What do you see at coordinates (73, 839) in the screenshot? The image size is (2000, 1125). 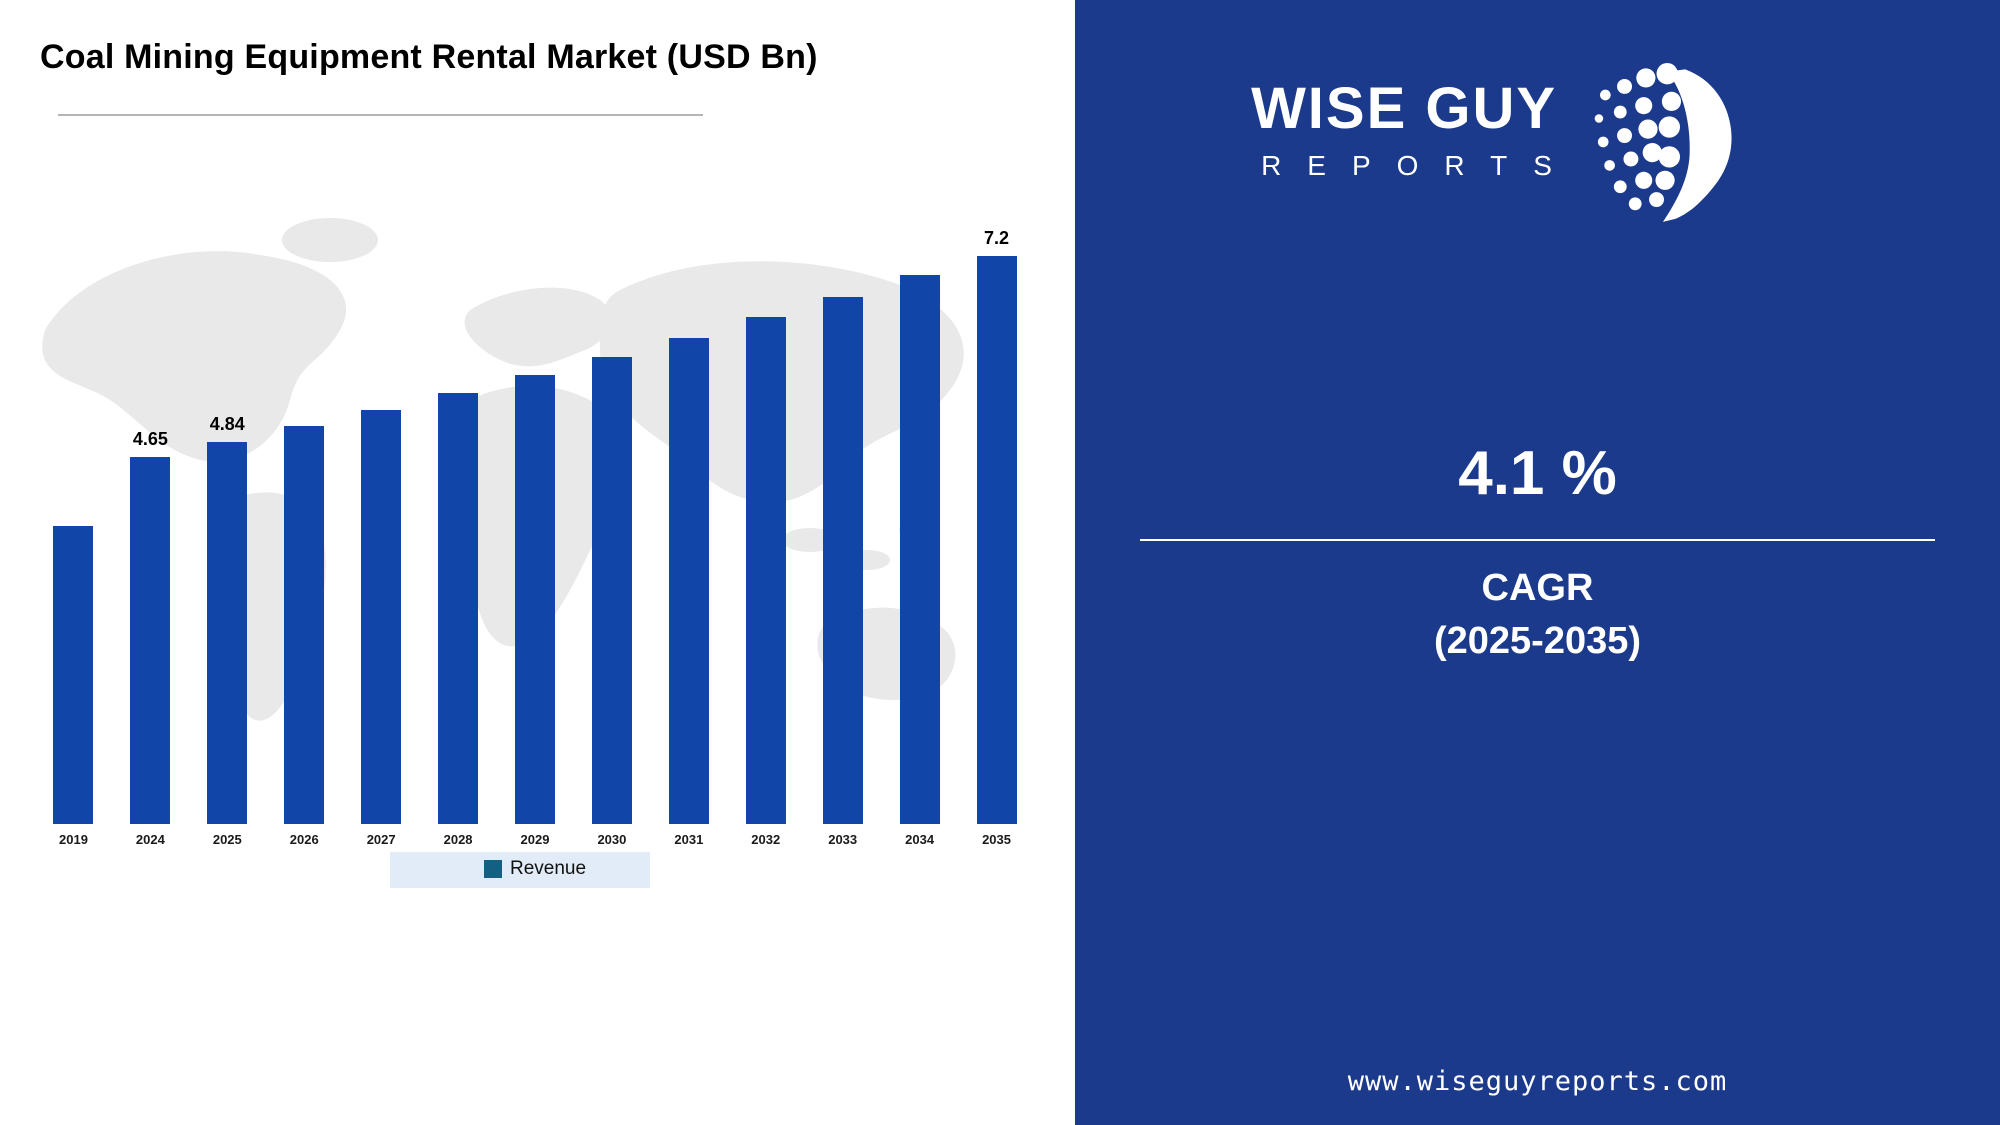 I see `x-axis-label: 2019` at bounding box center [73, 839].